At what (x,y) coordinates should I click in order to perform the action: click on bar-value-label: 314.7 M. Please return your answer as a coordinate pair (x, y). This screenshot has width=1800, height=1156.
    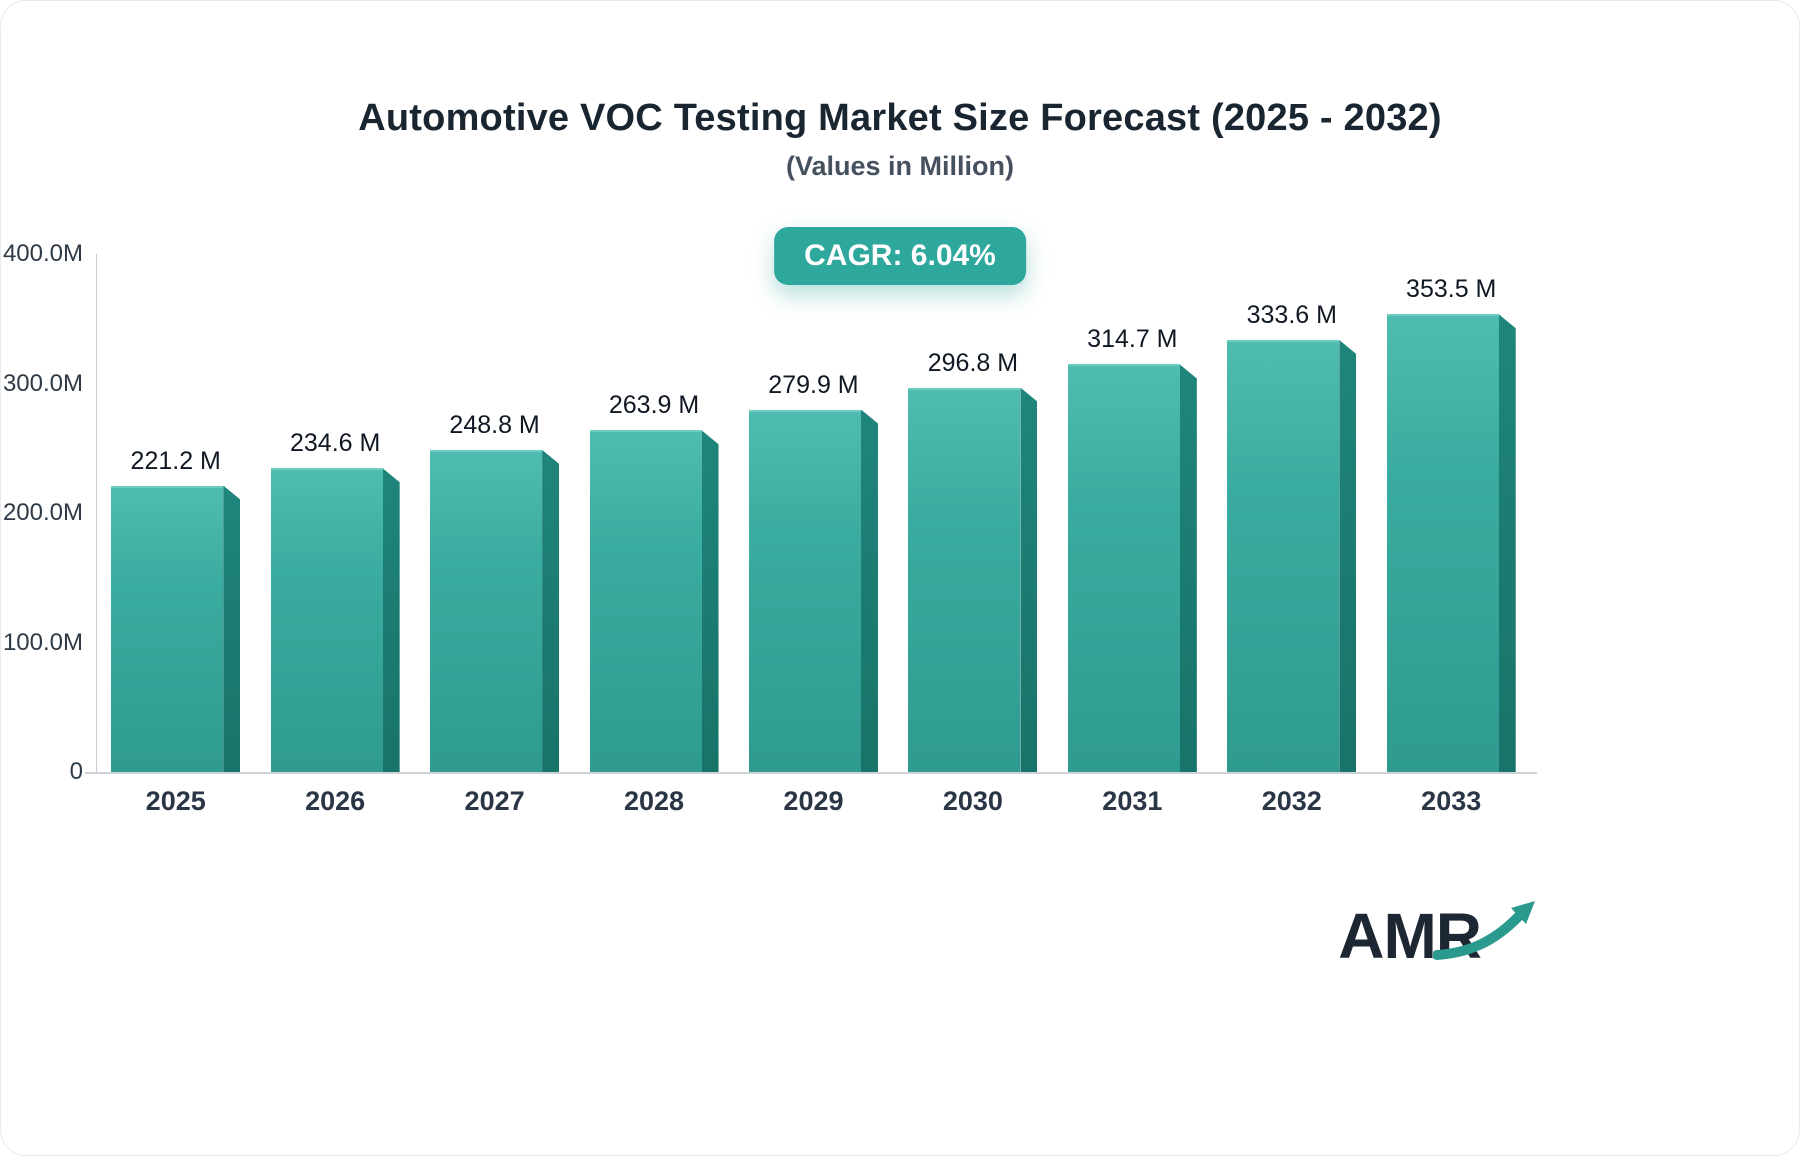
    Looking at the image, I should click on (1132, 339).